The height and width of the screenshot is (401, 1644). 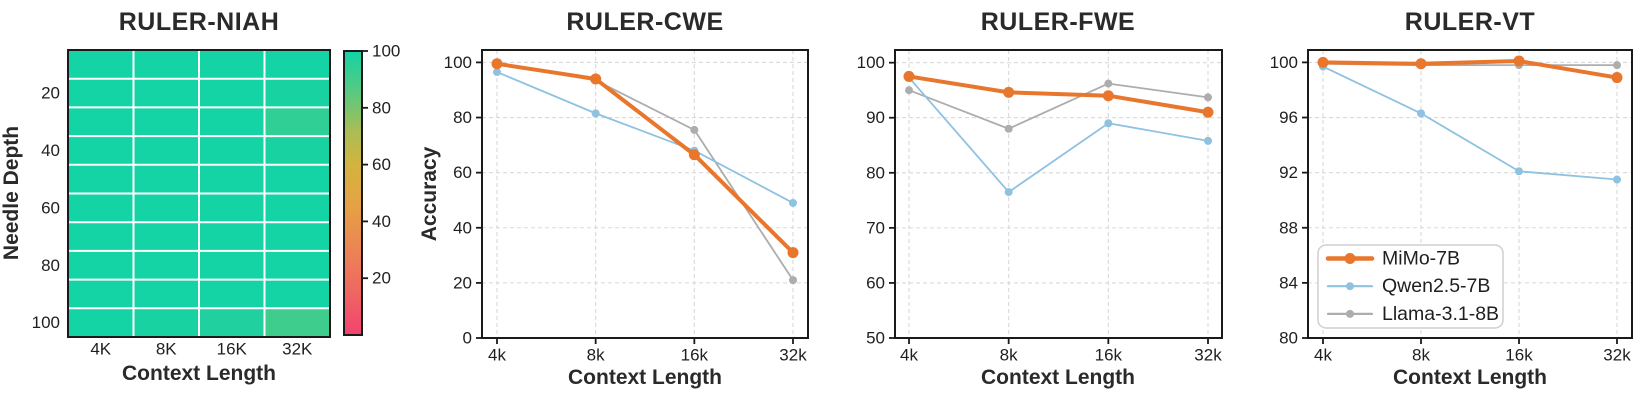 What do you see at coordinates (100, 349) in the screenshot?
I see `svg-text: 4K` at bounding box center [100, 349].